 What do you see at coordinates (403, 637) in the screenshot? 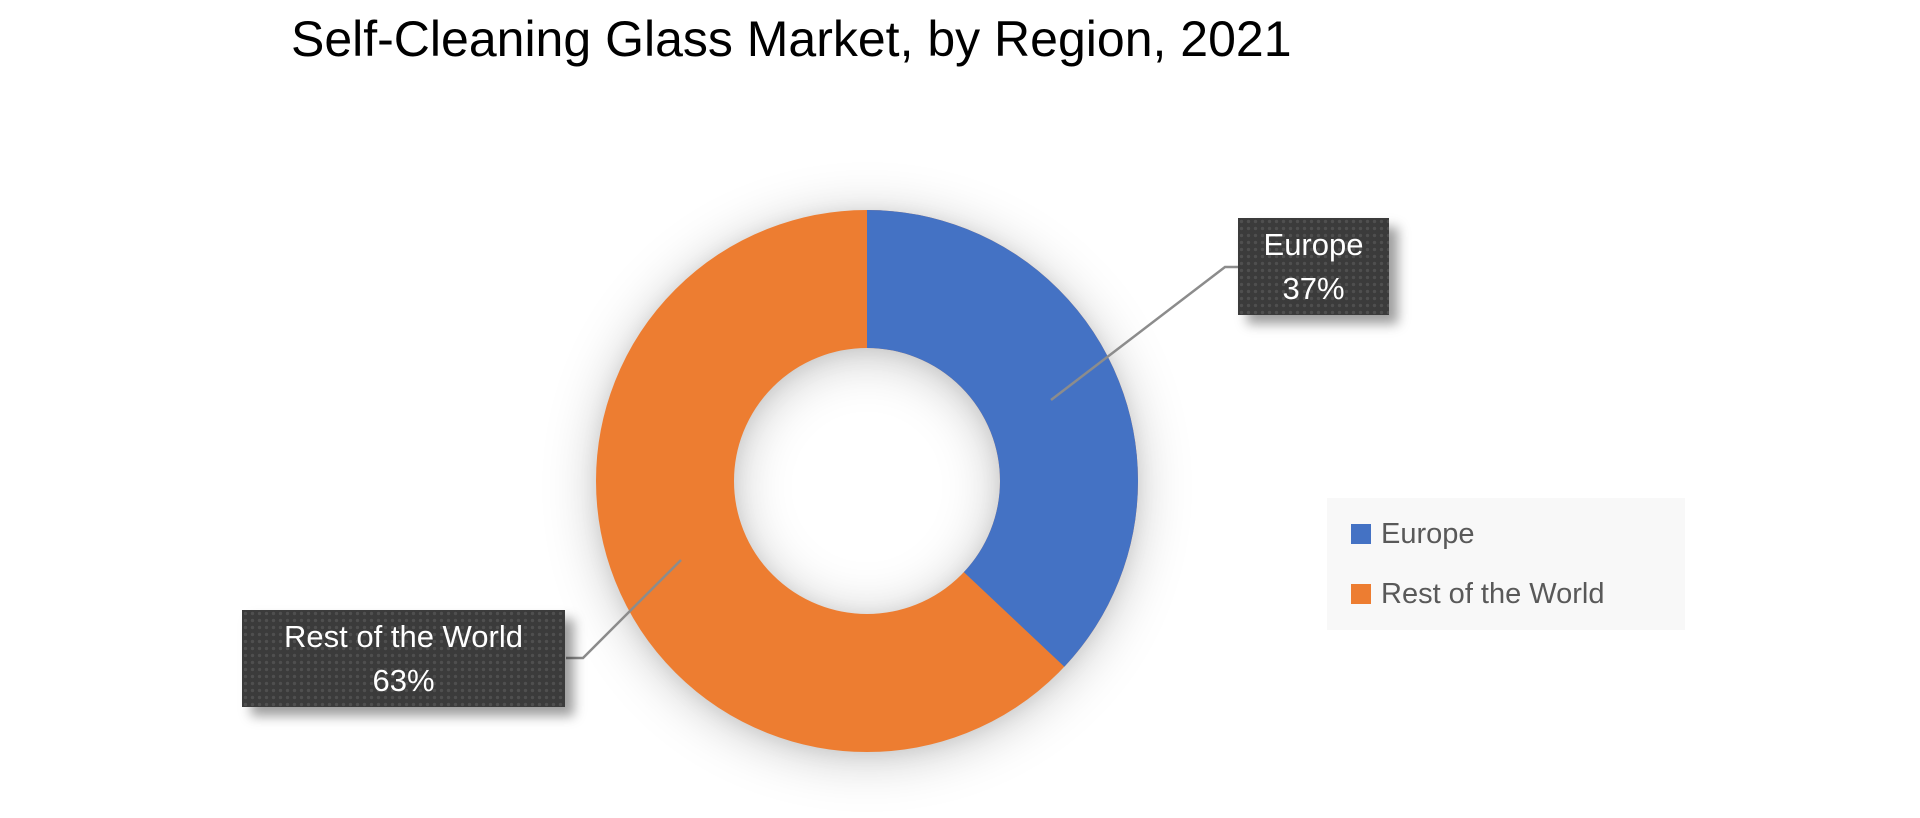
I see `callout-rest-name: Rest of the World` at bounding box center [403, 637].